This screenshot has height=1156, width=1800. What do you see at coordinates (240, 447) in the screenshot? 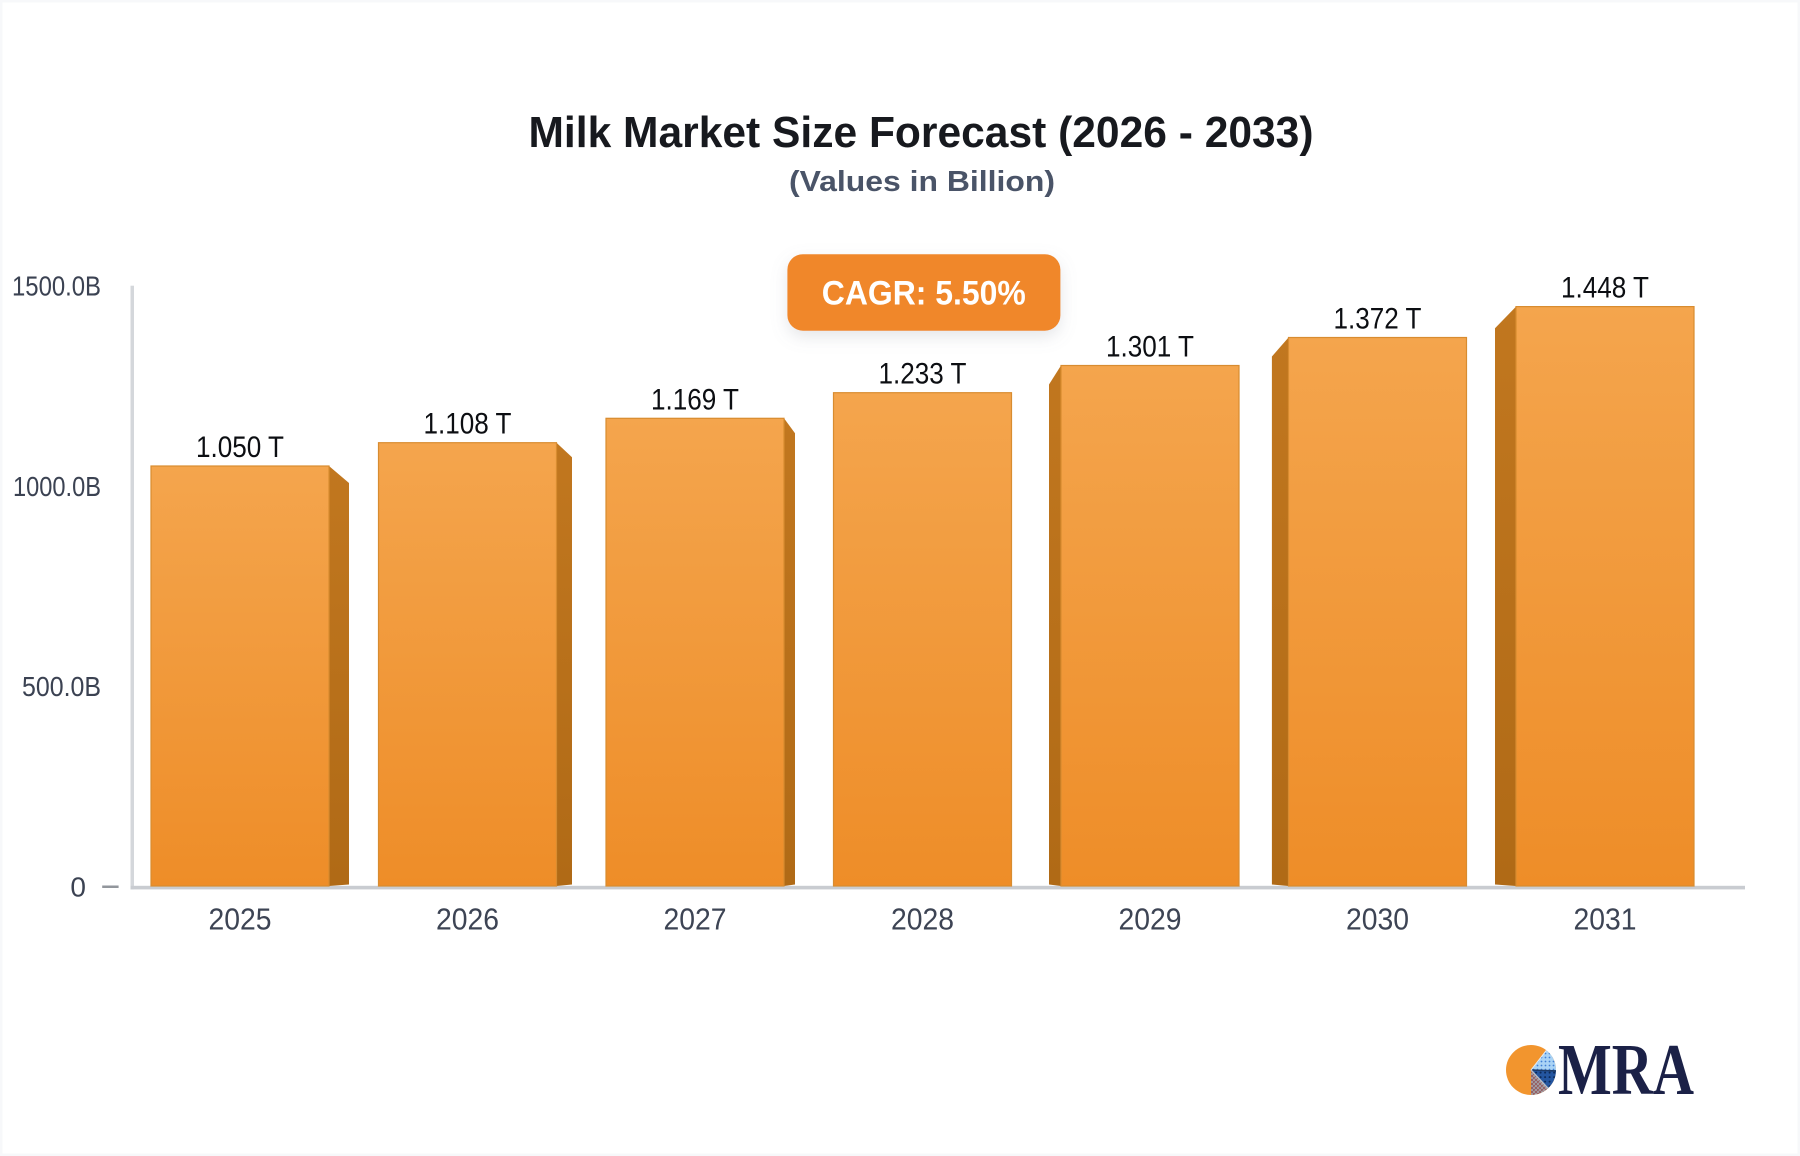
I see `svg-text: 1.050 T` at bounding box center [240, 447].